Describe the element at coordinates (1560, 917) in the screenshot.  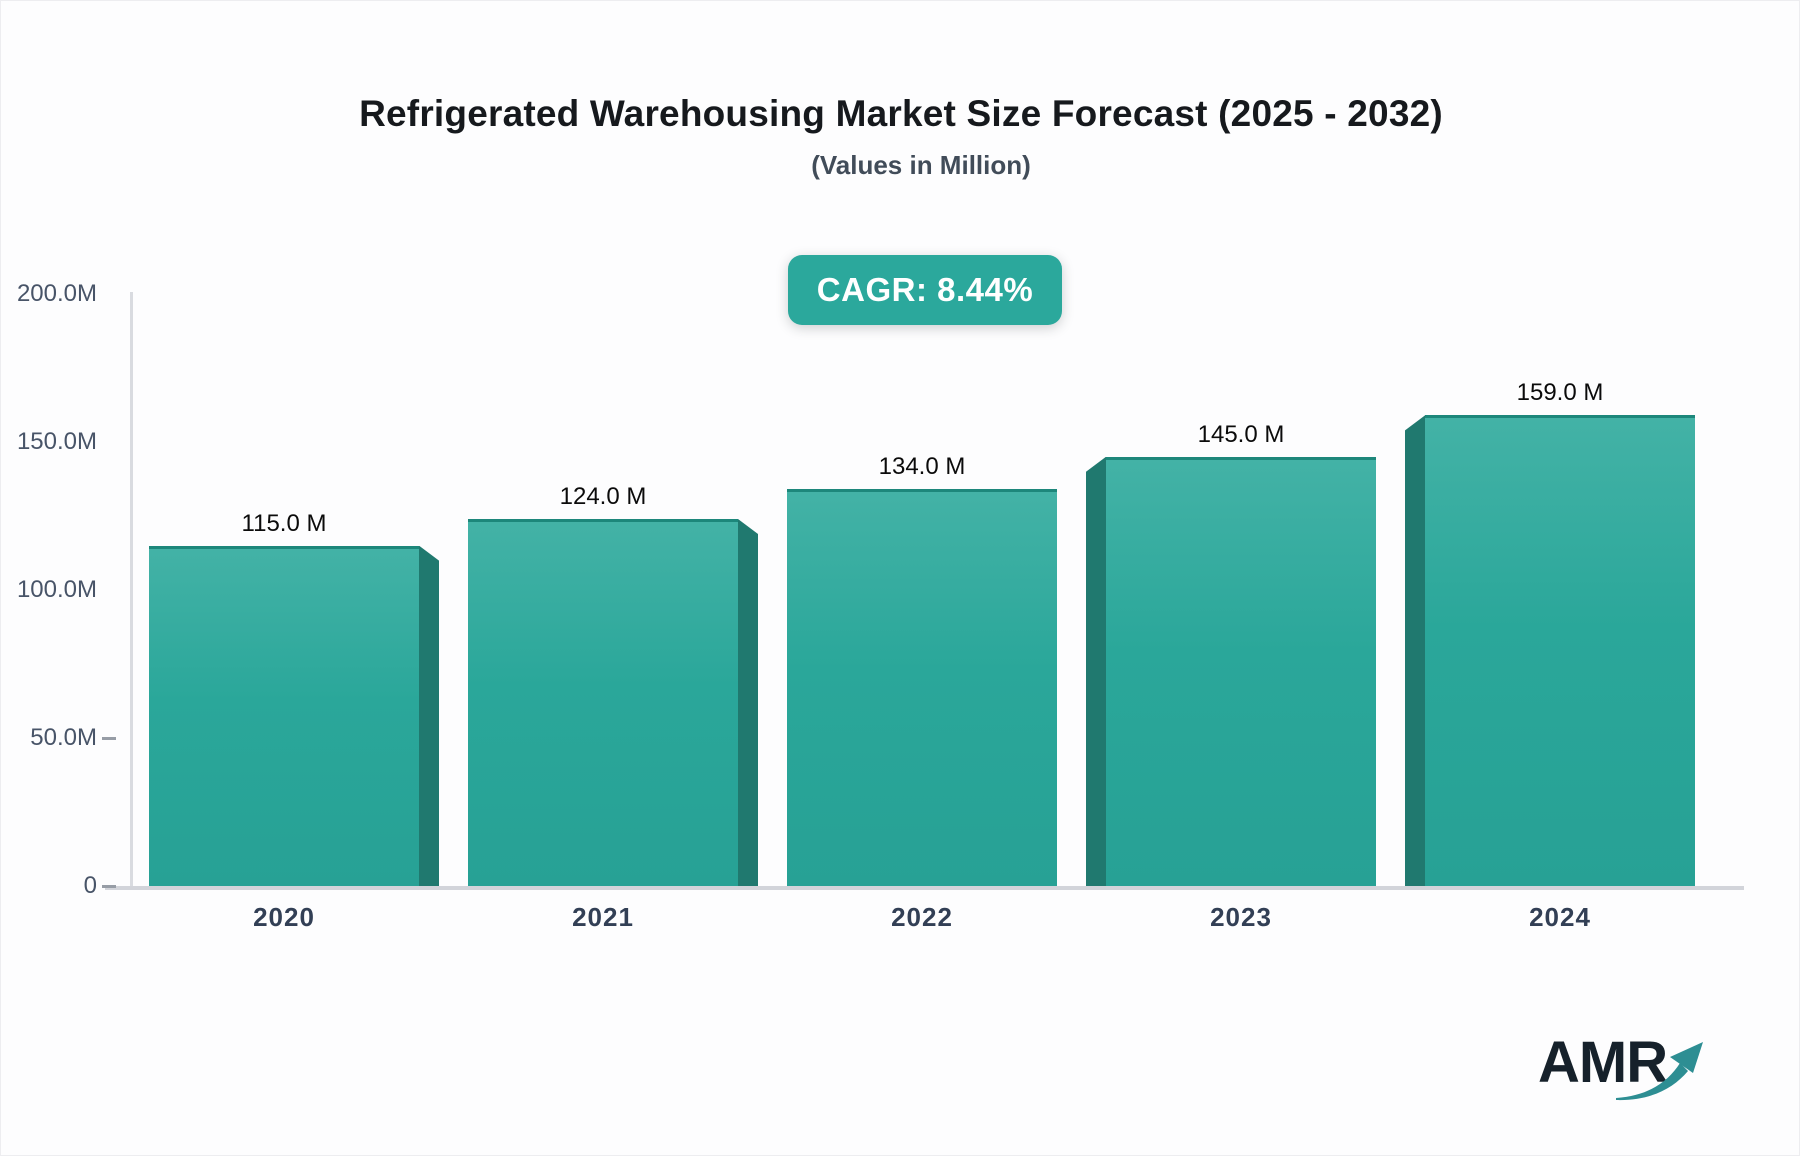
I see `x-axis-label: 2024` at that location.